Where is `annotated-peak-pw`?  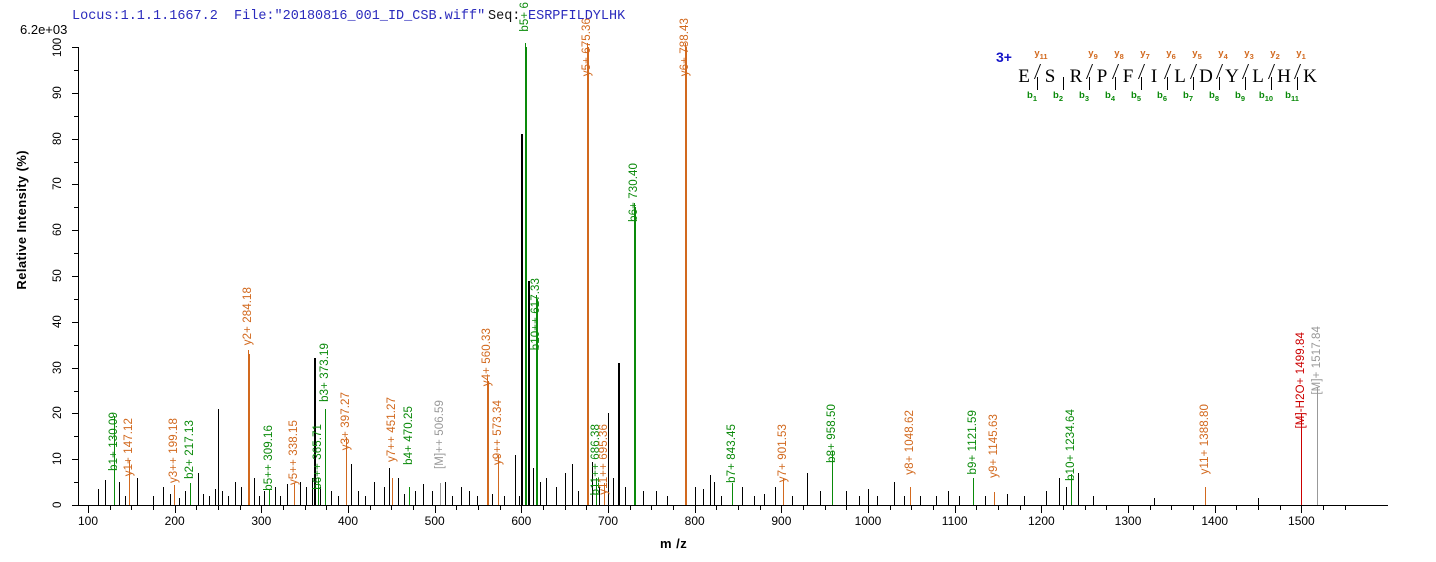 annotated-peak-pw is located at coordinates (1302, 461).